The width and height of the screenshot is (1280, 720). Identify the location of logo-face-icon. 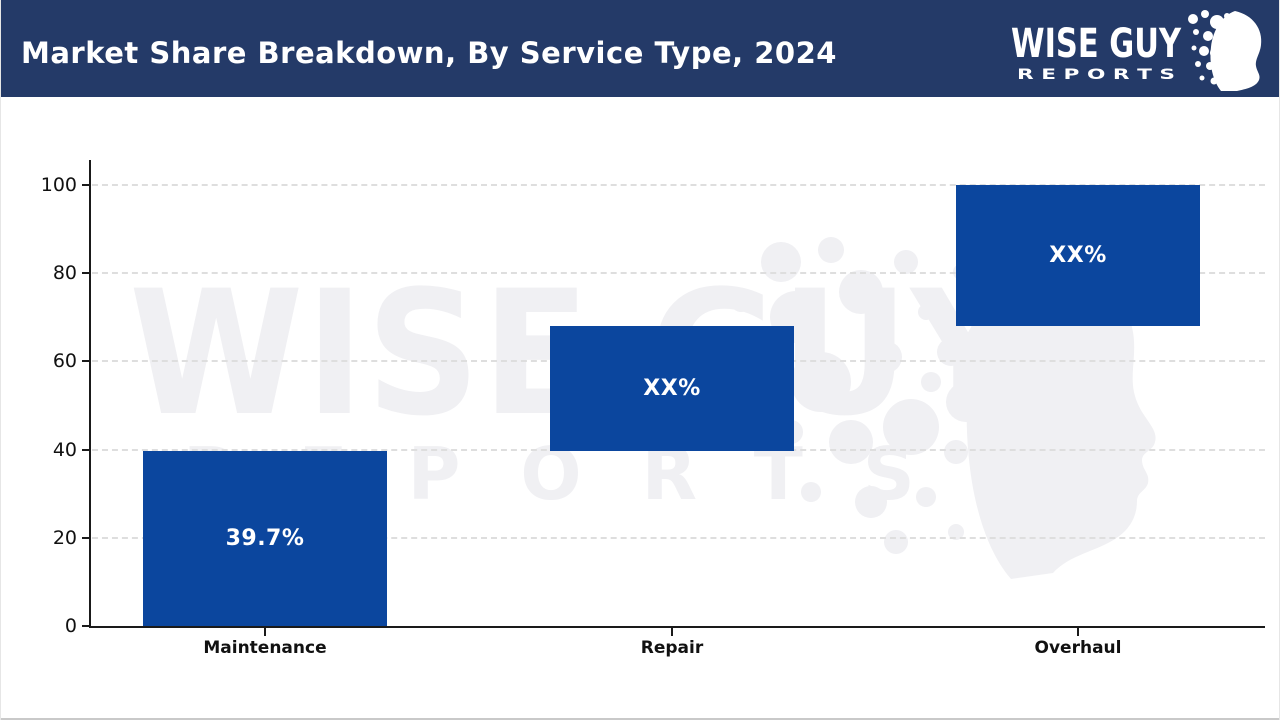
(1225, 50).